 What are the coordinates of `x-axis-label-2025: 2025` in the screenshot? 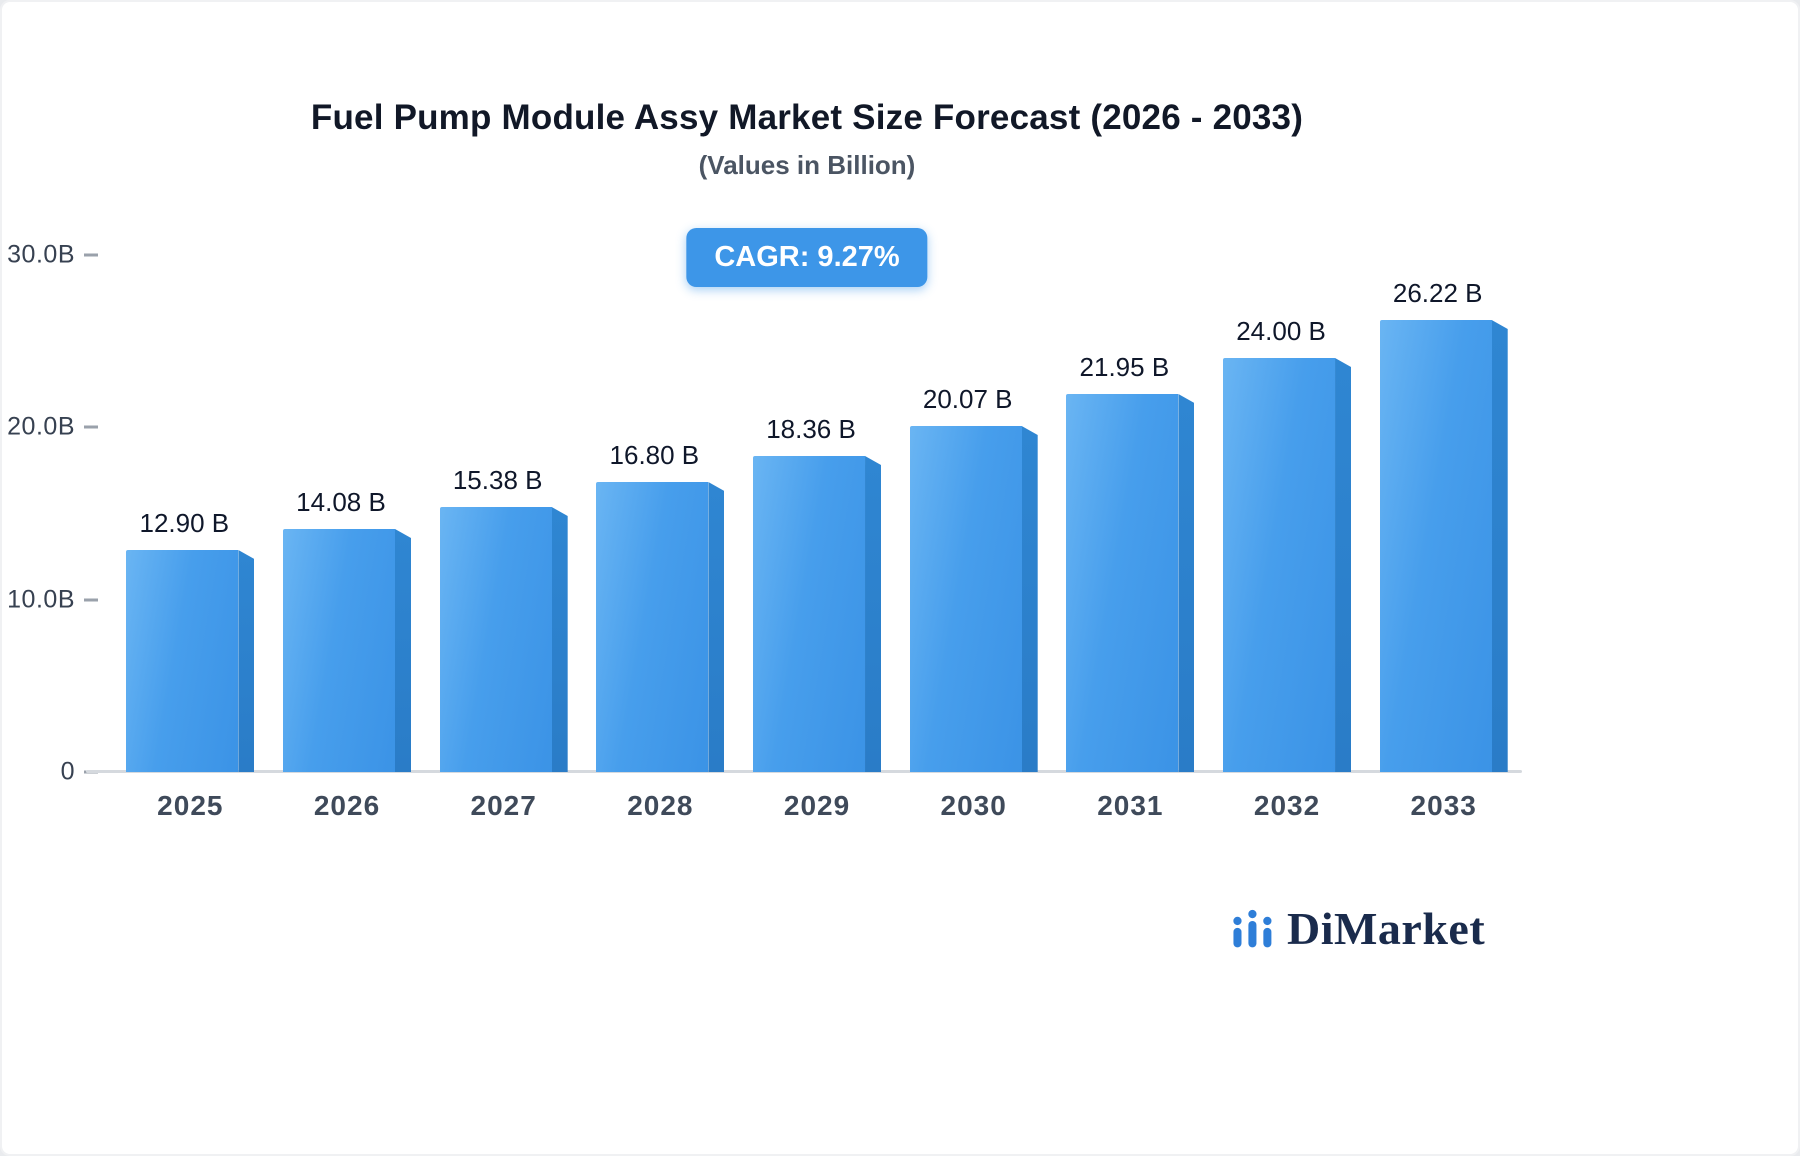 It's located at (190, 805).